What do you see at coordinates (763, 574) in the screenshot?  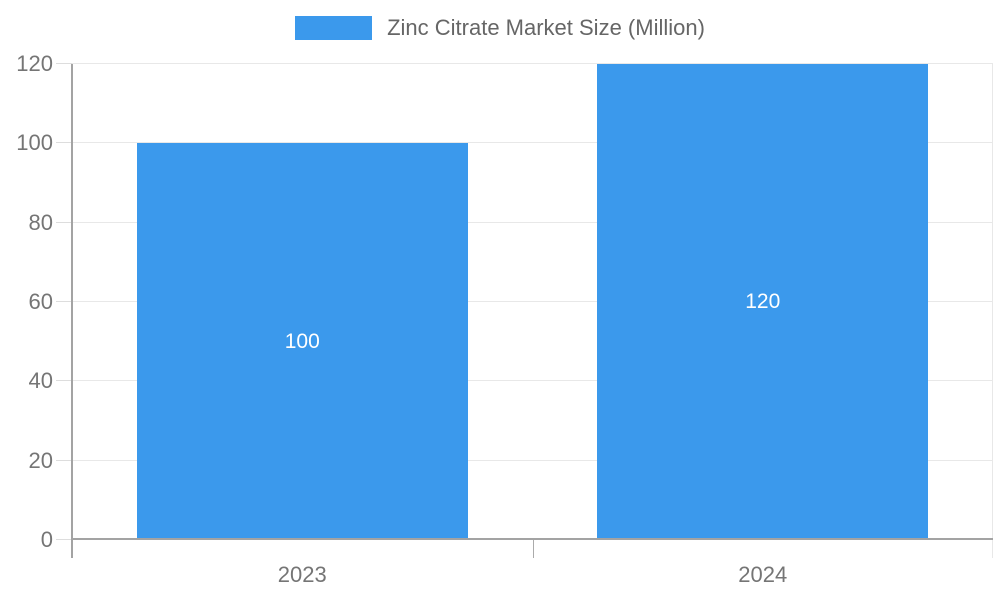 I see `x-axis-label: 2024` at bounding box center [763, 574].